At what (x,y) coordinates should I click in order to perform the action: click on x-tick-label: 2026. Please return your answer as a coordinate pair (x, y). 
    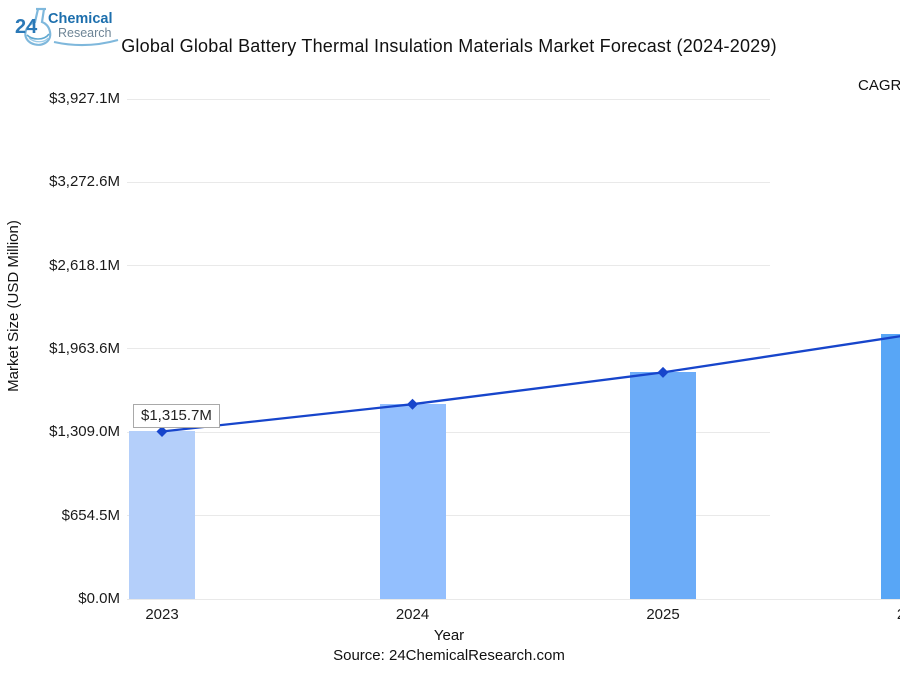
    Looking at the image, I should click on (877, 615).